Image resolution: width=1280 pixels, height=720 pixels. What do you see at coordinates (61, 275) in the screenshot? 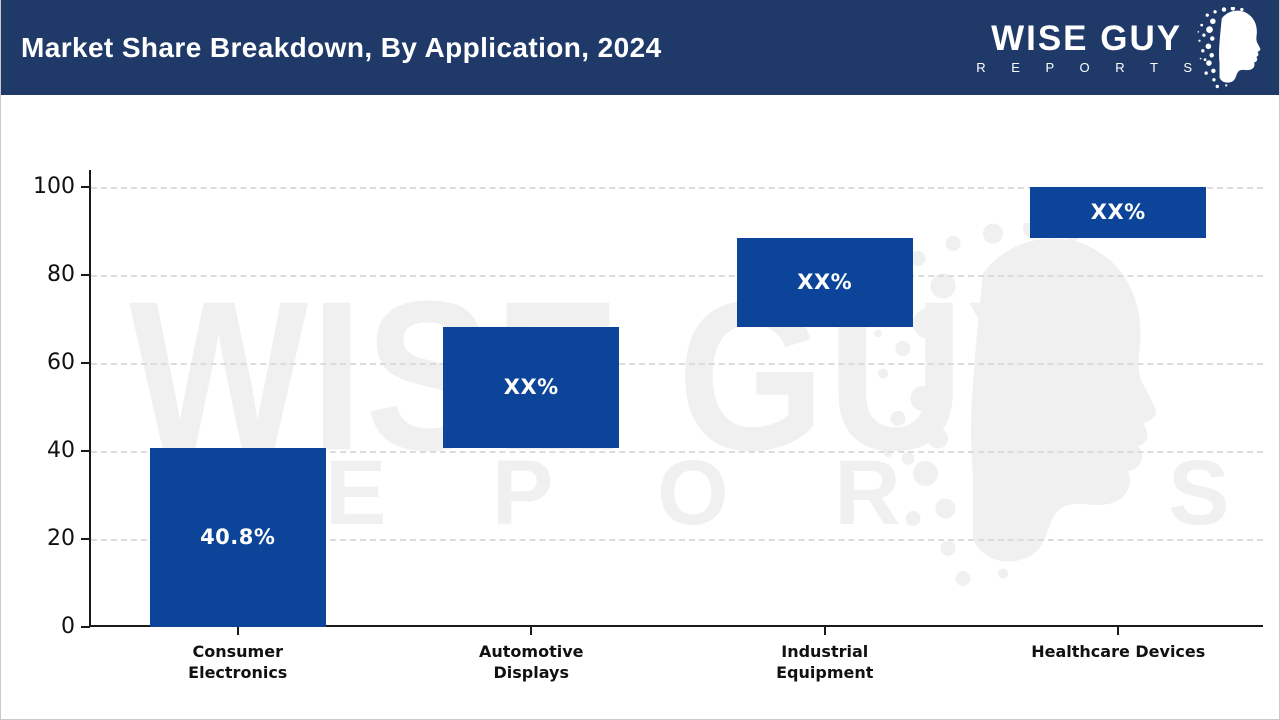
I see `y-axis-tick-label: 80` at bounding box center [61, 275].